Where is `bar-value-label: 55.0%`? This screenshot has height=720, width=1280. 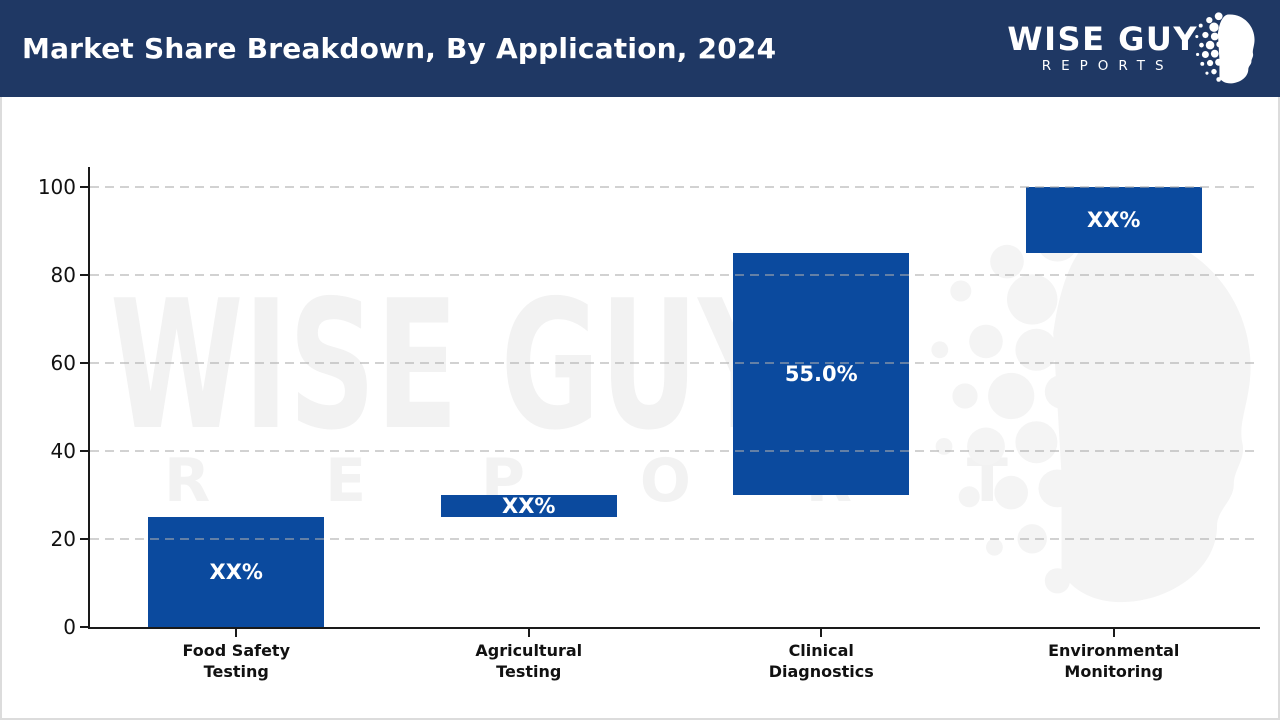 bar-value-label: 55.0% is located at coordinates (821, 374).